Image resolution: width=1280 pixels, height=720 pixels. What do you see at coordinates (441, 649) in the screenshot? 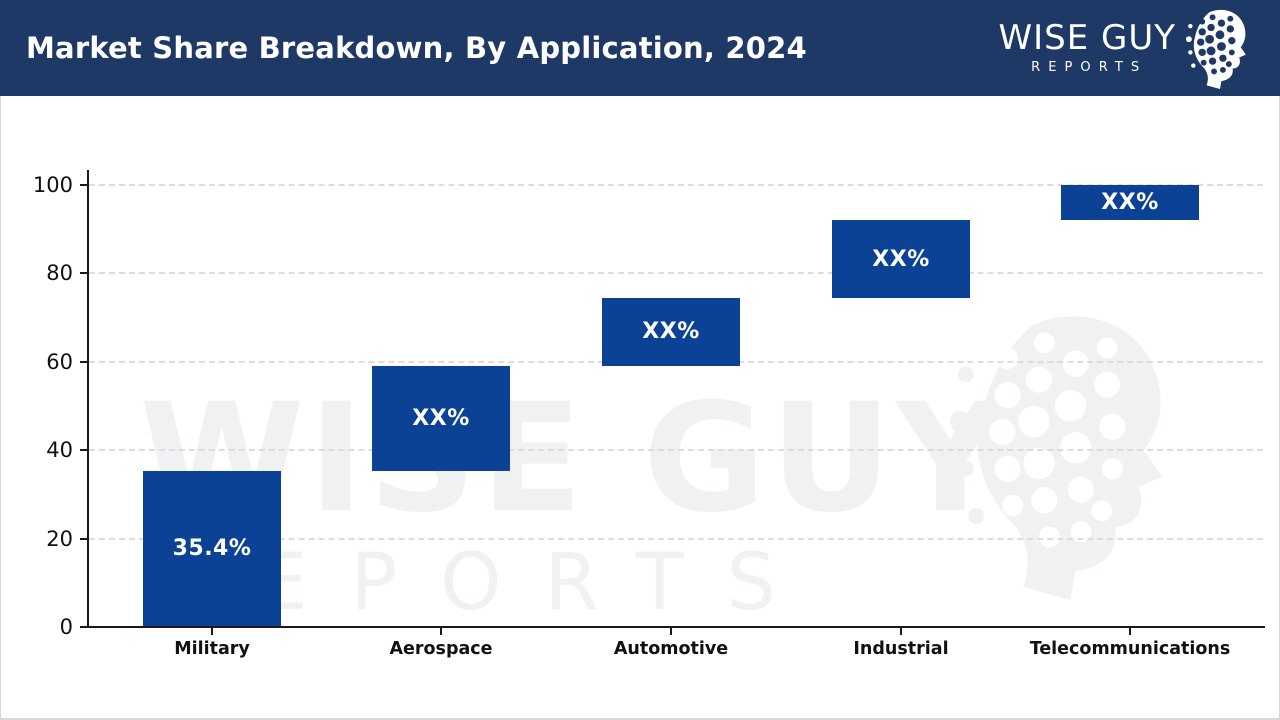
I see `x-axis-label-aerospace: Aerospace` at bounding box center [441, 649].